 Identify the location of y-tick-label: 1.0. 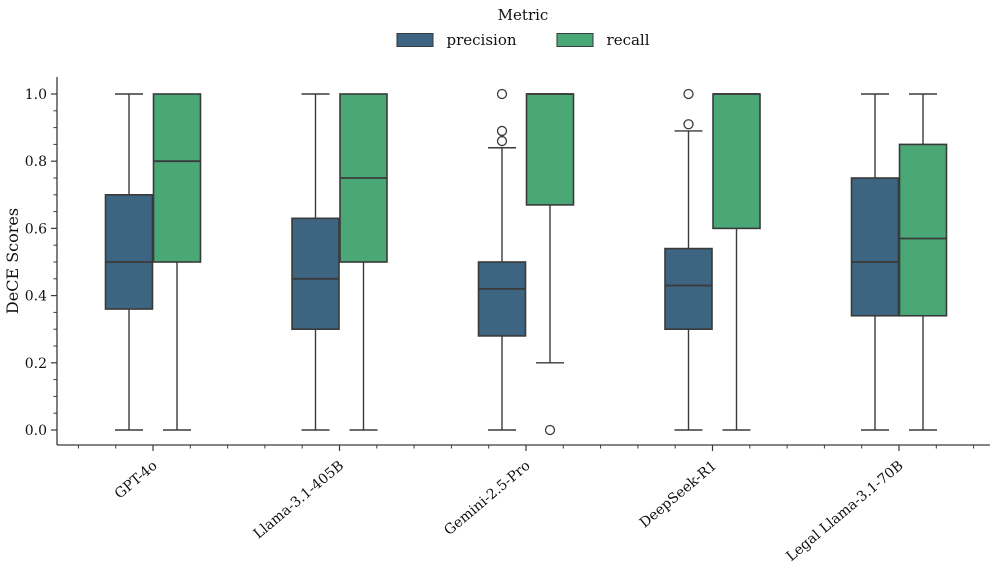
(36, 95).